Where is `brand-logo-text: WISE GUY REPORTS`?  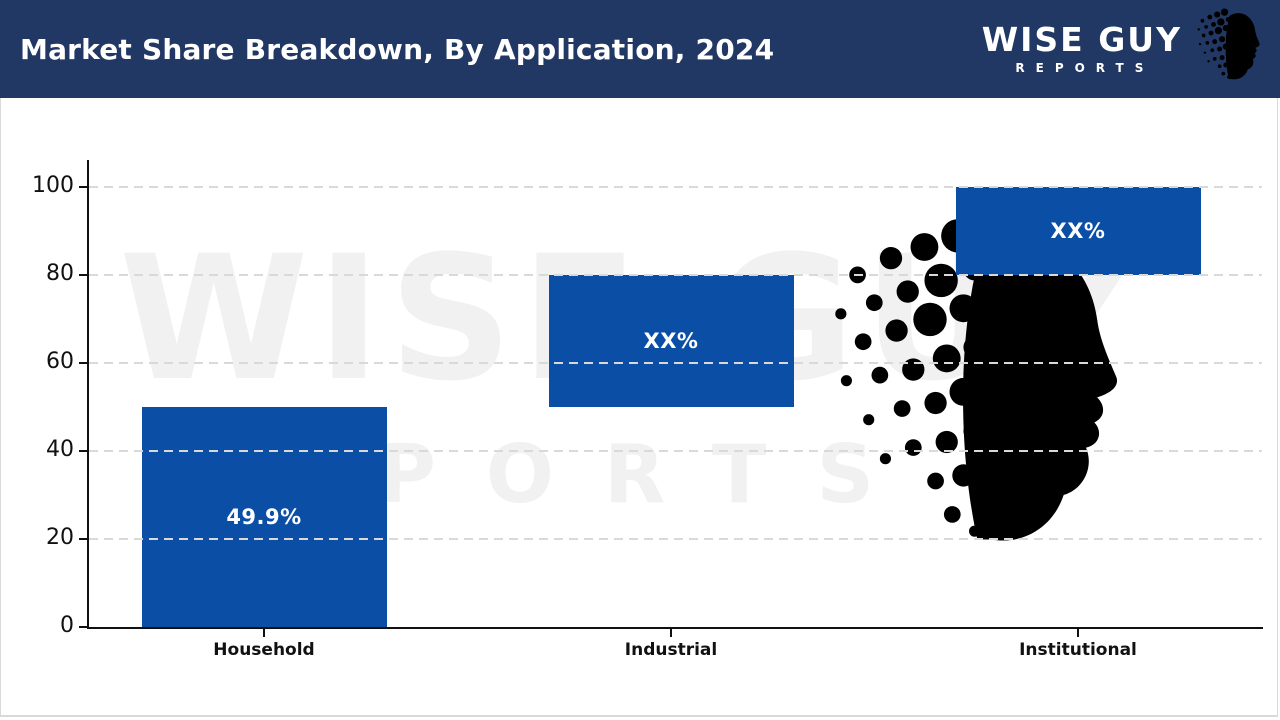
brand-logo-text: WISE GUY REPORTS is located at coordinates (1082, 49).